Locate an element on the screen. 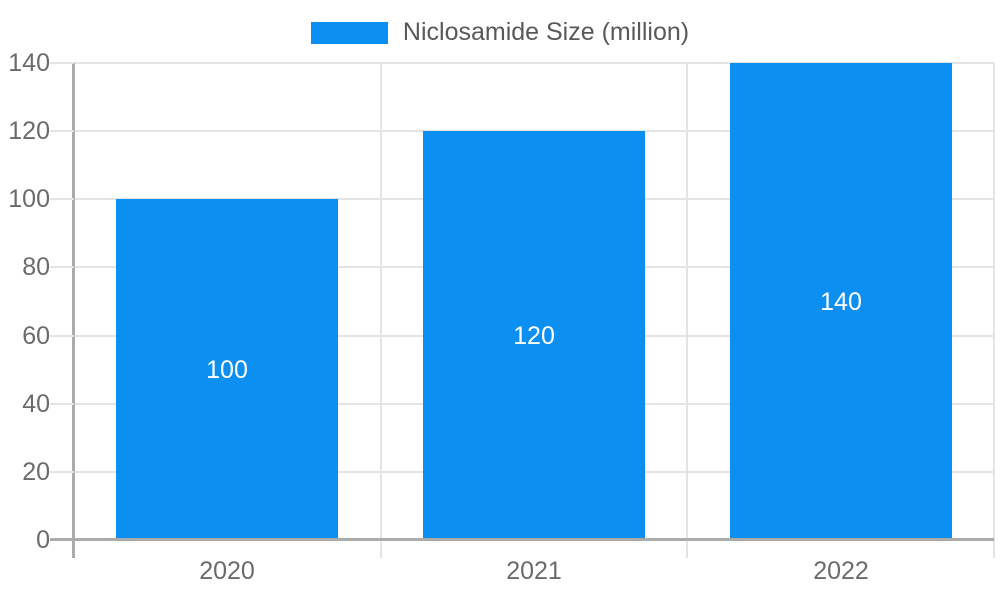  bar-value-label: 120 is located at coordinates (534, 336).